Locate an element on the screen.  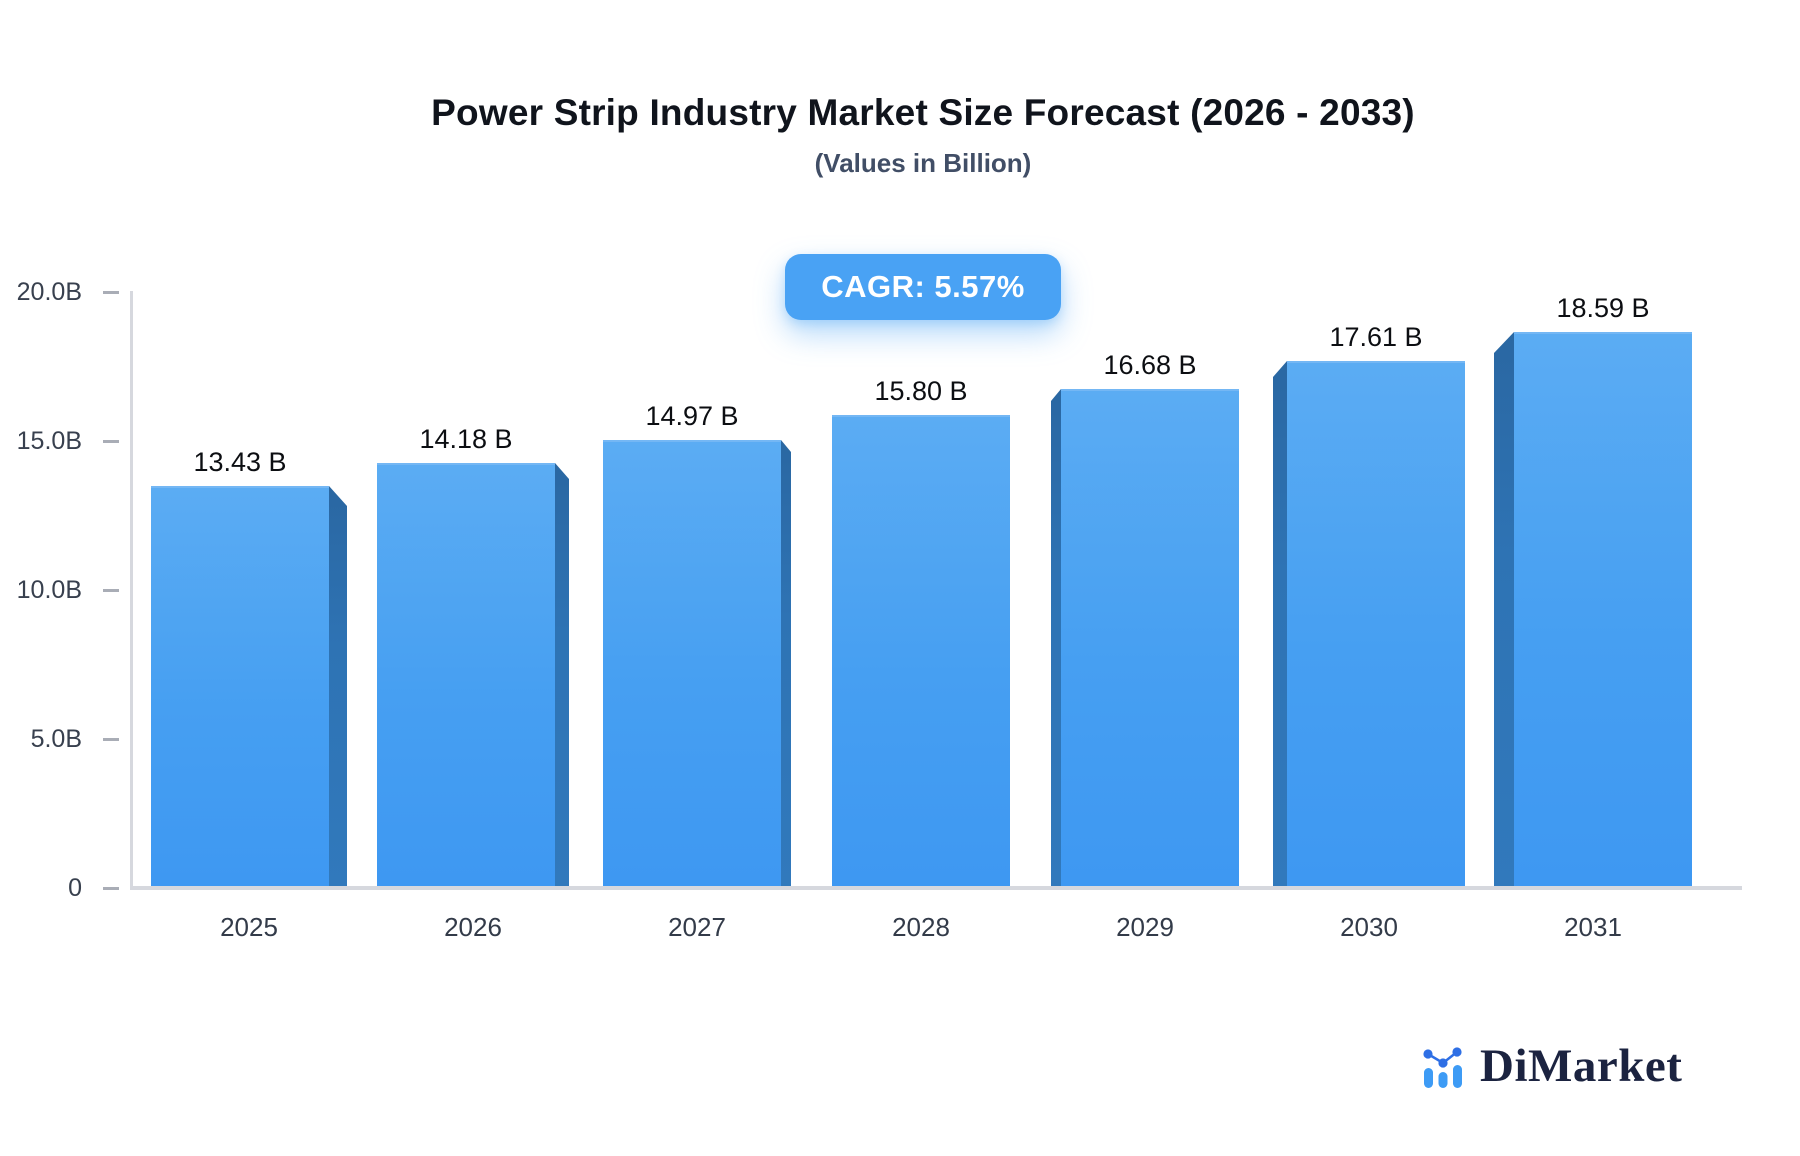
bar-value-label: 18.59 B is located at coordinates (1603, 308).